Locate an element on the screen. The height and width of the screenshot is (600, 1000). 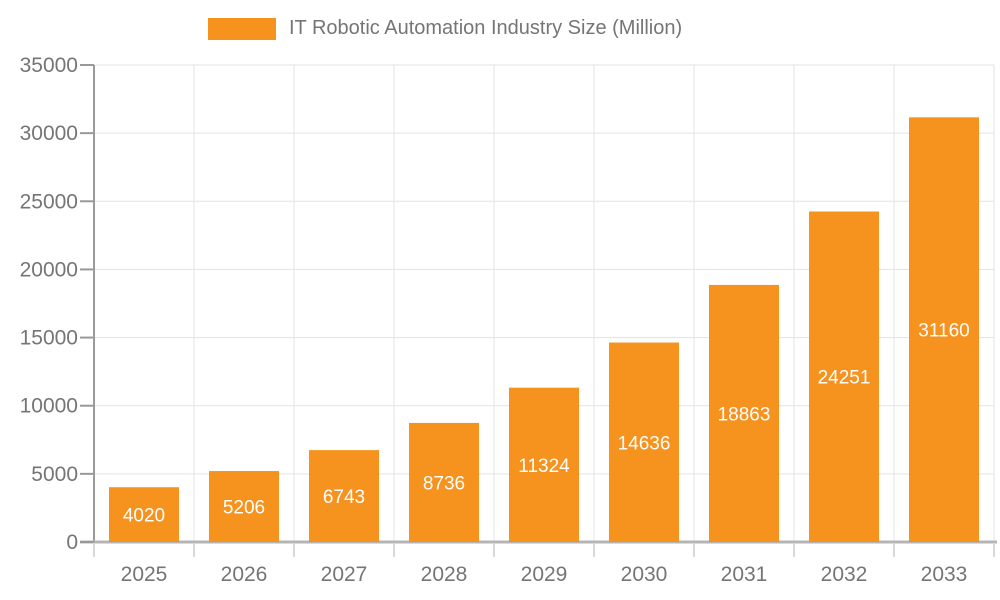
bar-value-label: 18863 is located at coordinates (744, 414).